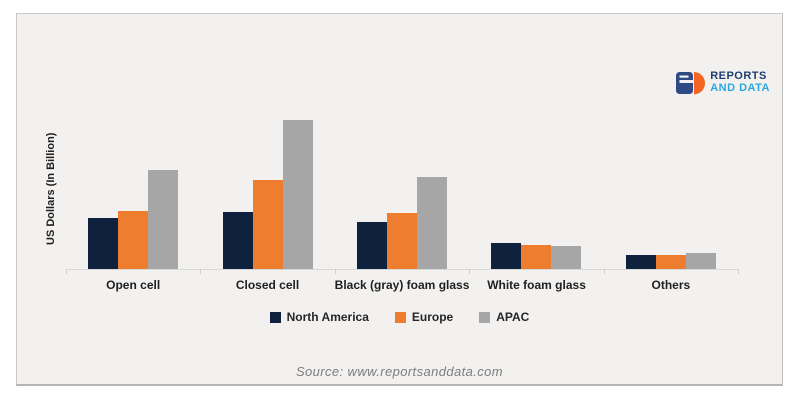 This screenshot has width=800, height=400. Describe the element at coordinates (536, 285) in the screenshot. I see `category-label-white-foam-glass: White foam glass` at that location.